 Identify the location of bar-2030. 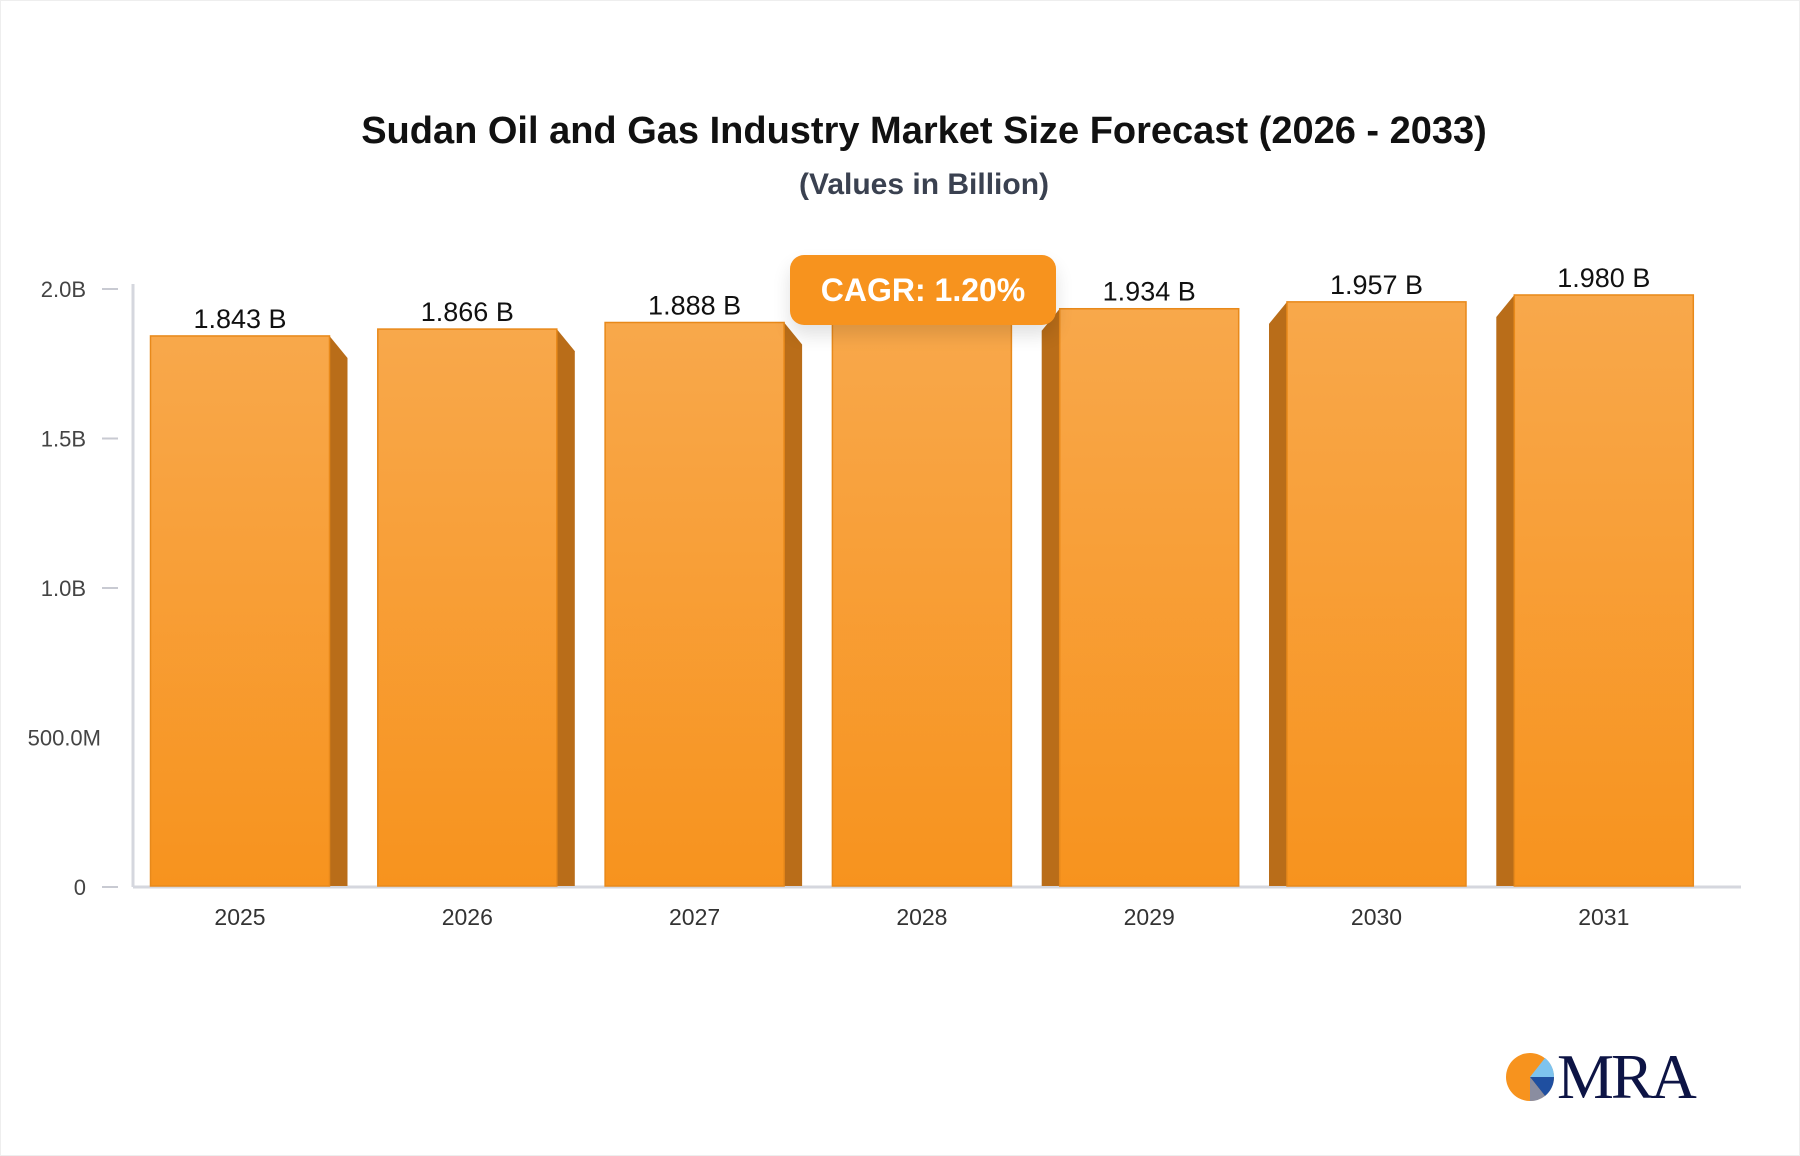
(1376, 594).